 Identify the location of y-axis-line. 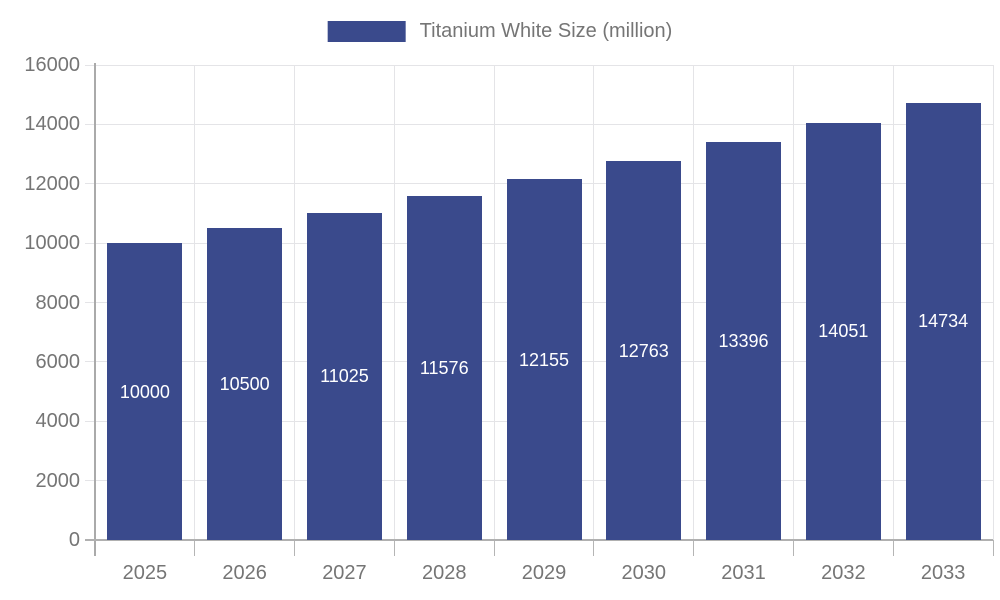
(95, 309).